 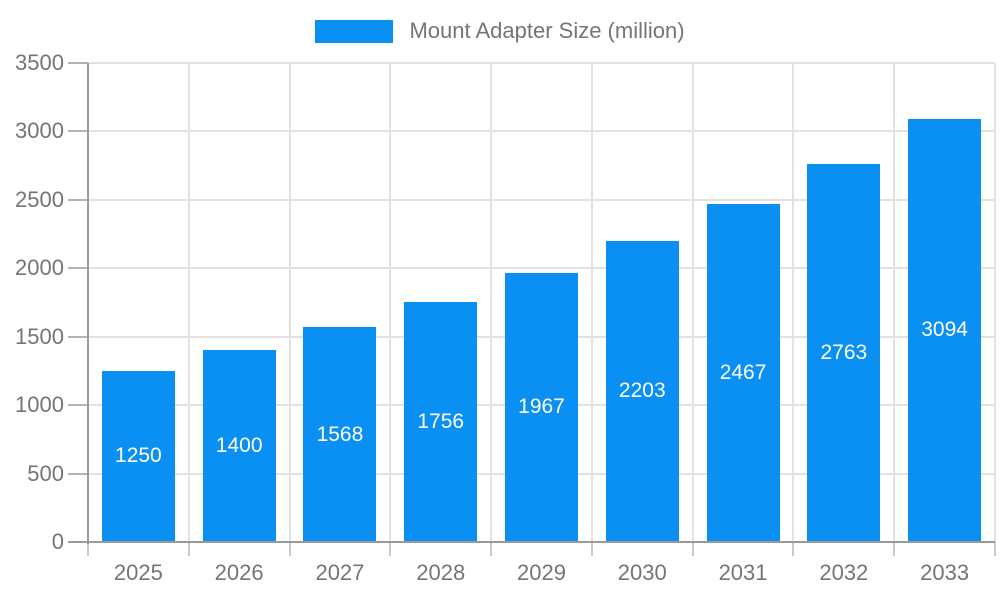 What do you see at coordinates (39, 405) in the screenshot?
I see `y-axis-tick-label: 1000` at bounding box center [39, 405].